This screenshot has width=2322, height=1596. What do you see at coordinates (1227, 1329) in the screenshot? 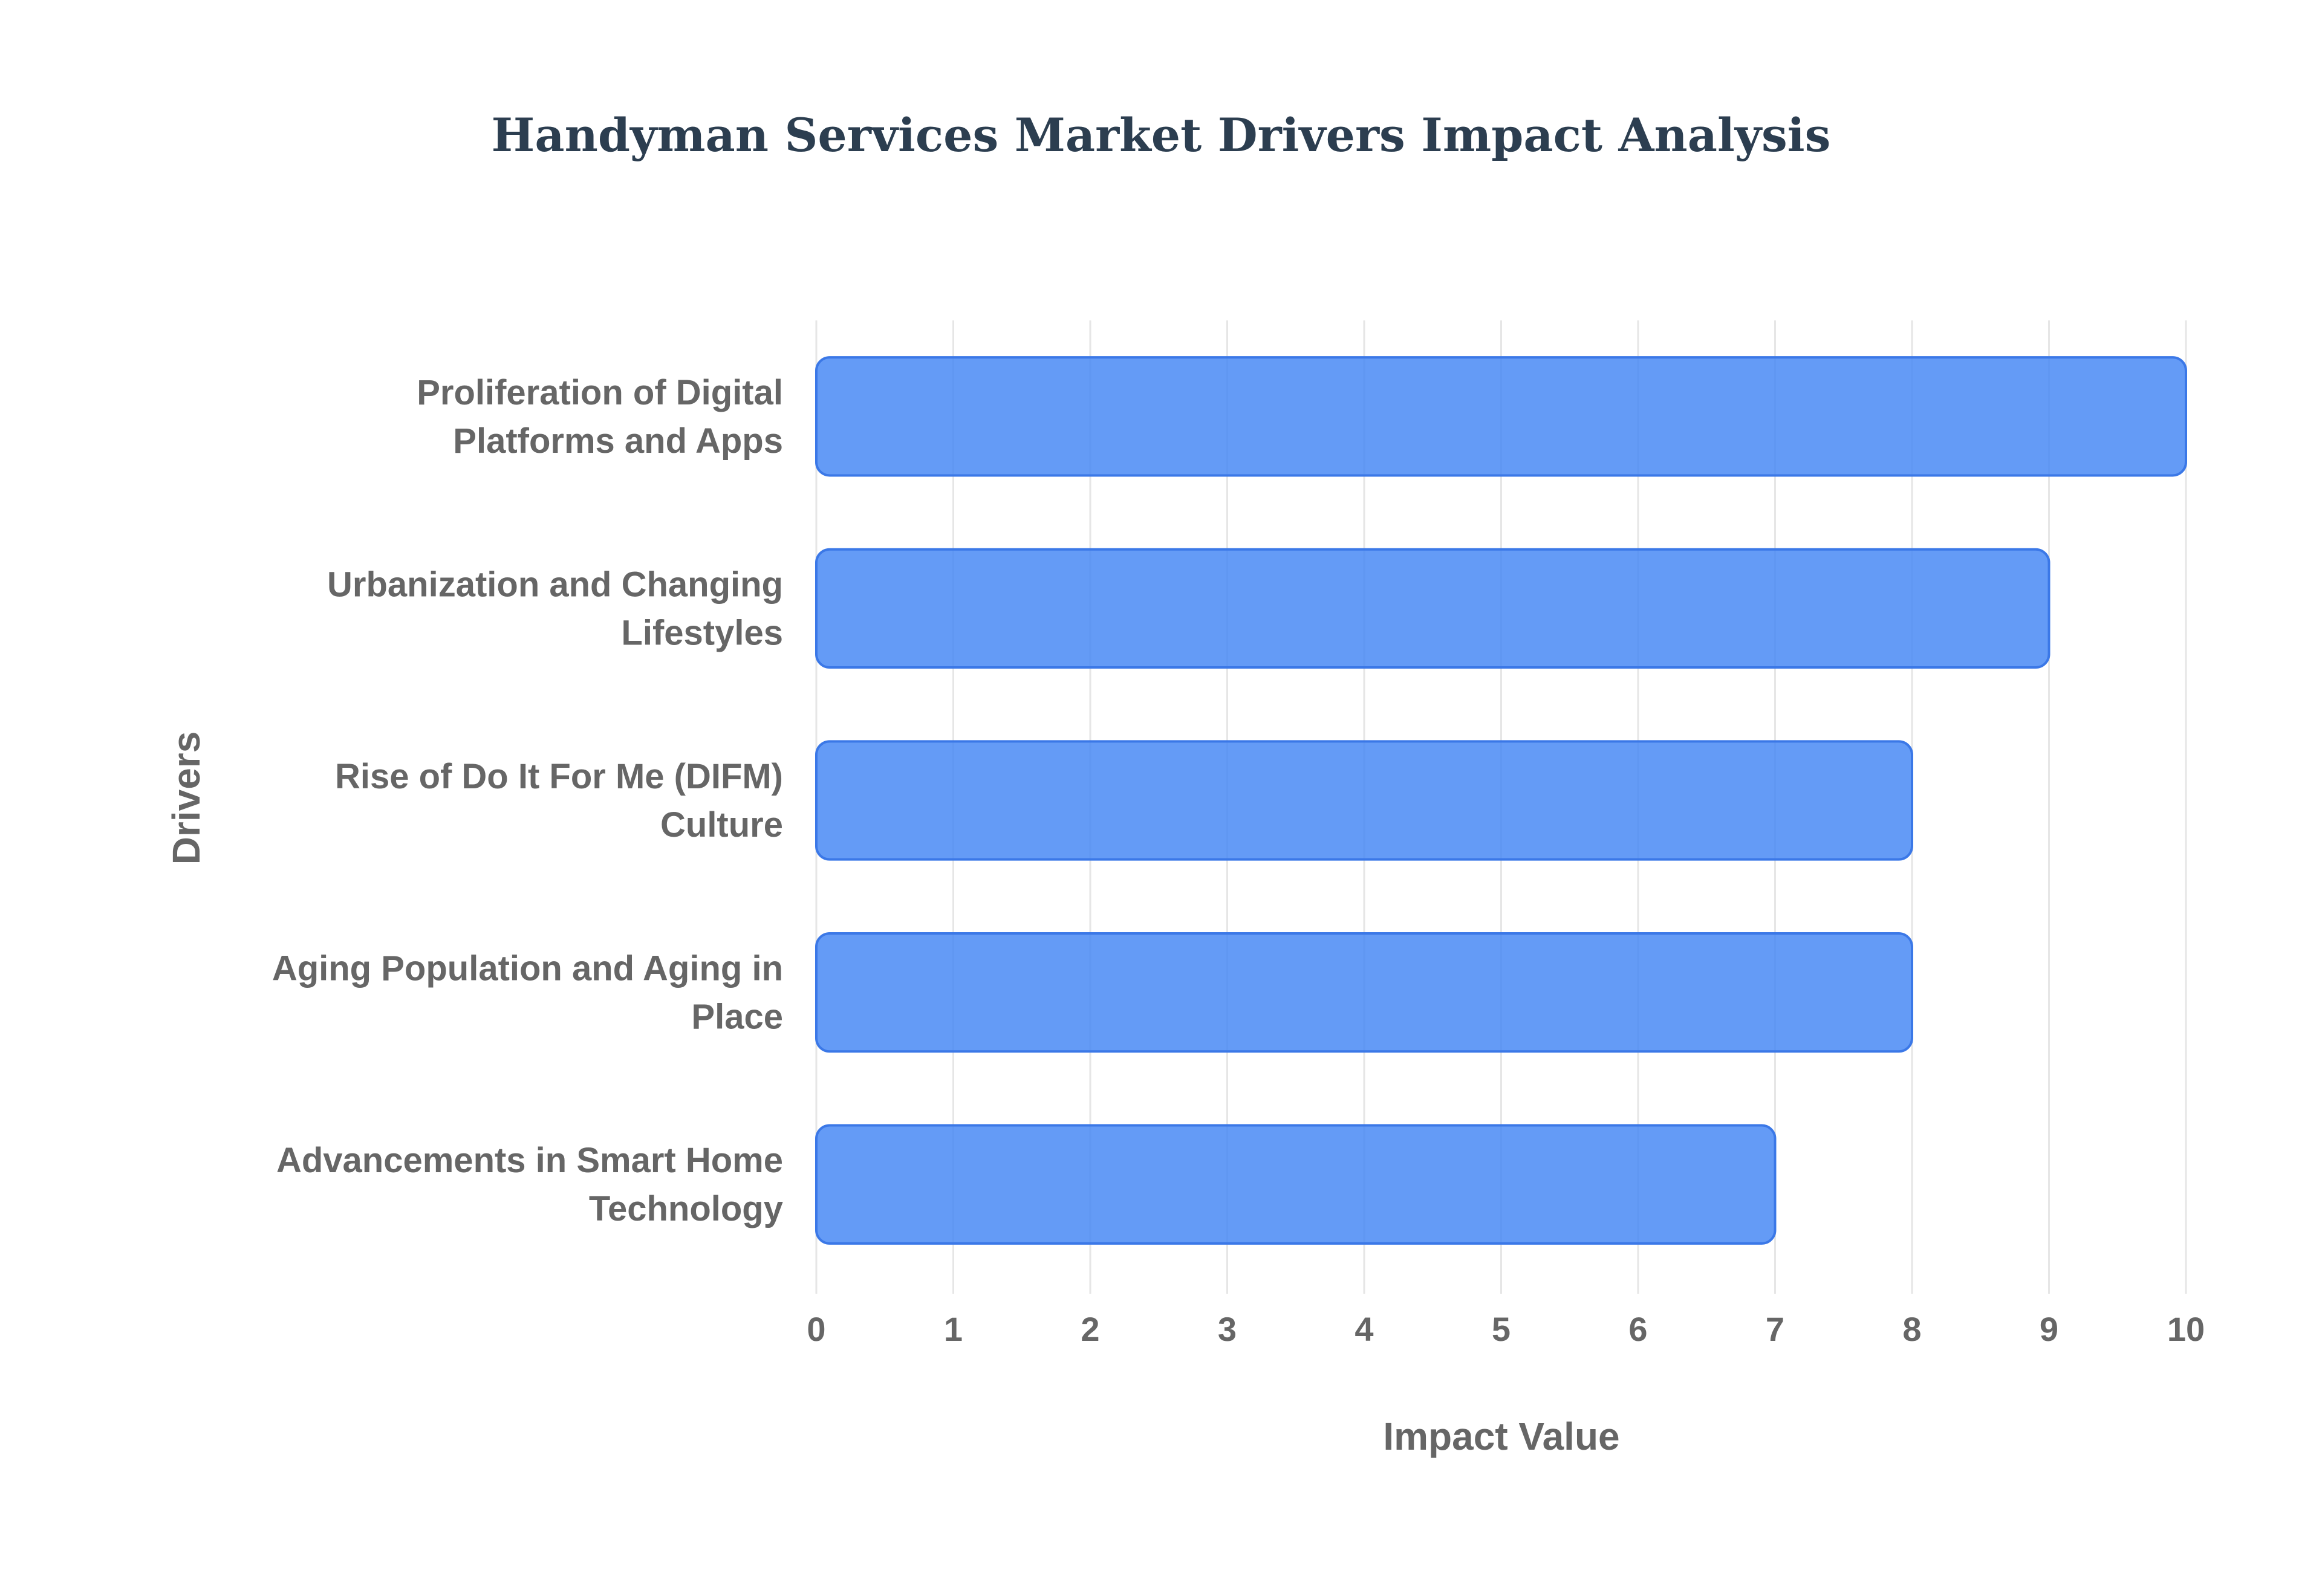
I see `x-tick-label: 3` at bounding box center [1227, 1329].